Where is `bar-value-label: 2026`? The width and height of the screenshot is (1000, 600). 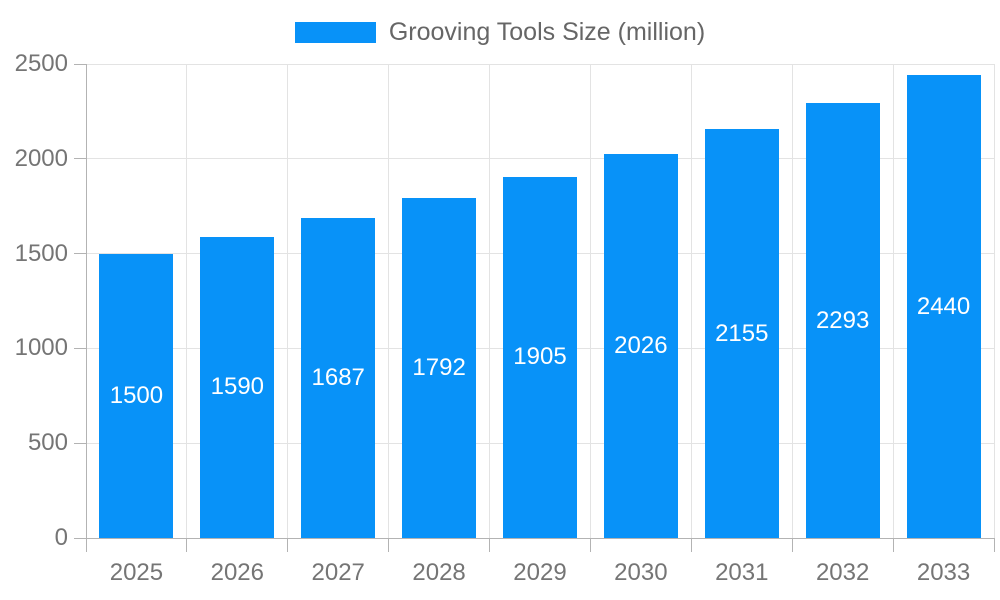 bar-value-label: 2026 is located at coordinates (641, 345).